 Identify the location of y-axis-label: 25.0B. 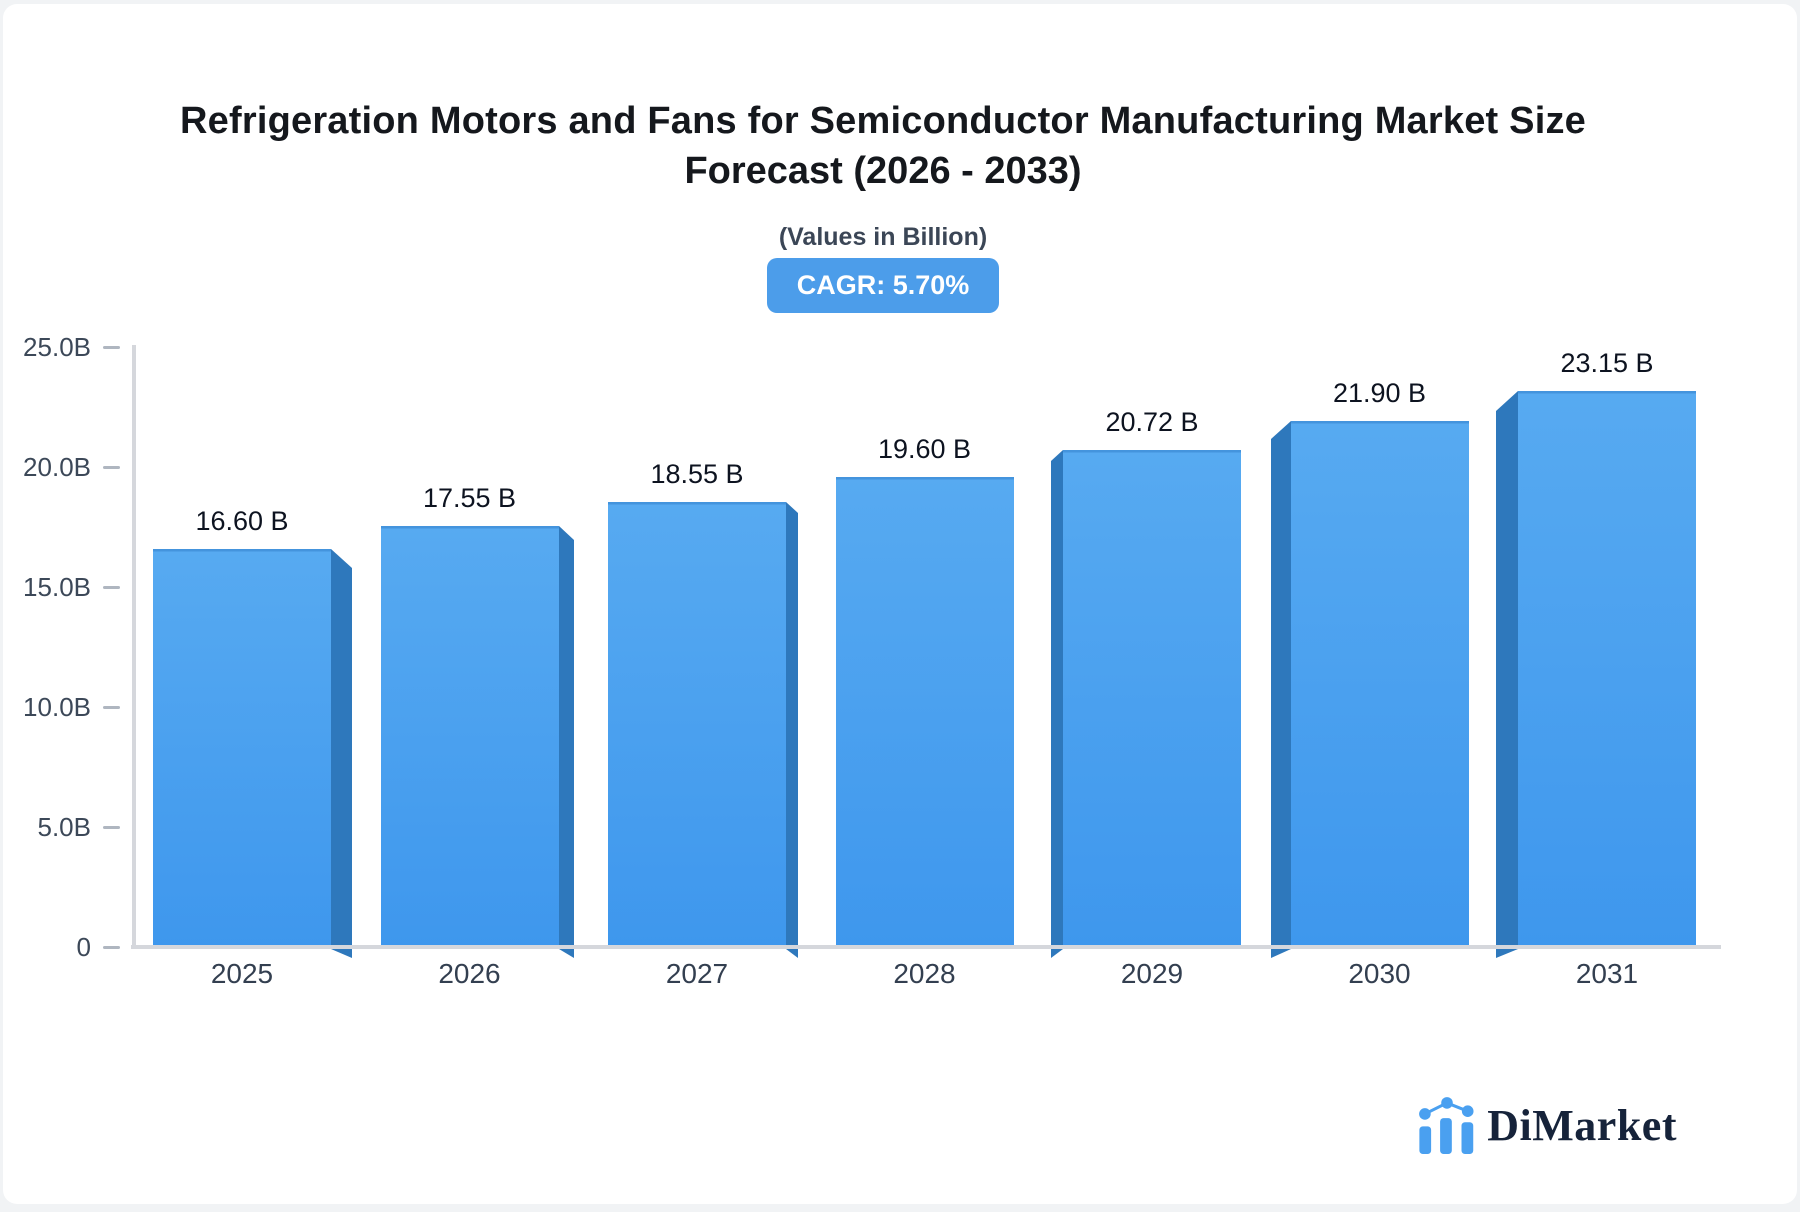
(57, 347).